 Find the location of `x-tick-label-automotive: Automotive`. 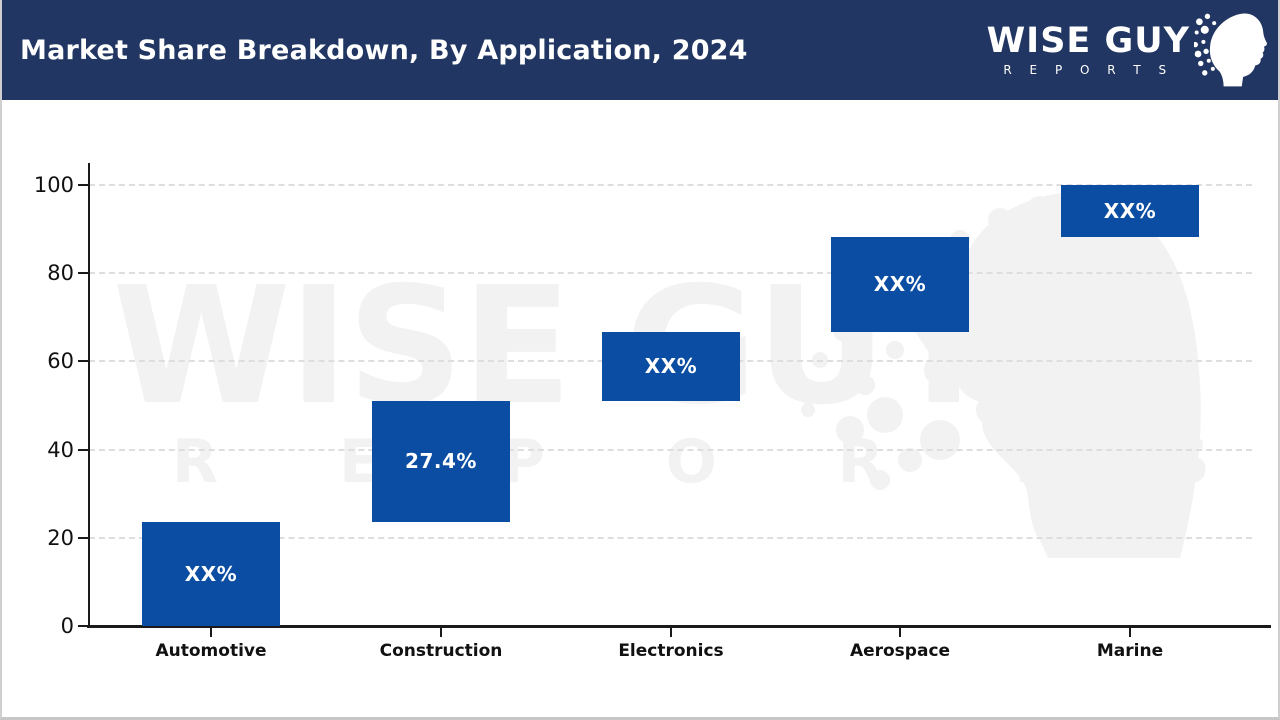

x-tick-label-automotive: Automotive is located at coordinates (211, 651).